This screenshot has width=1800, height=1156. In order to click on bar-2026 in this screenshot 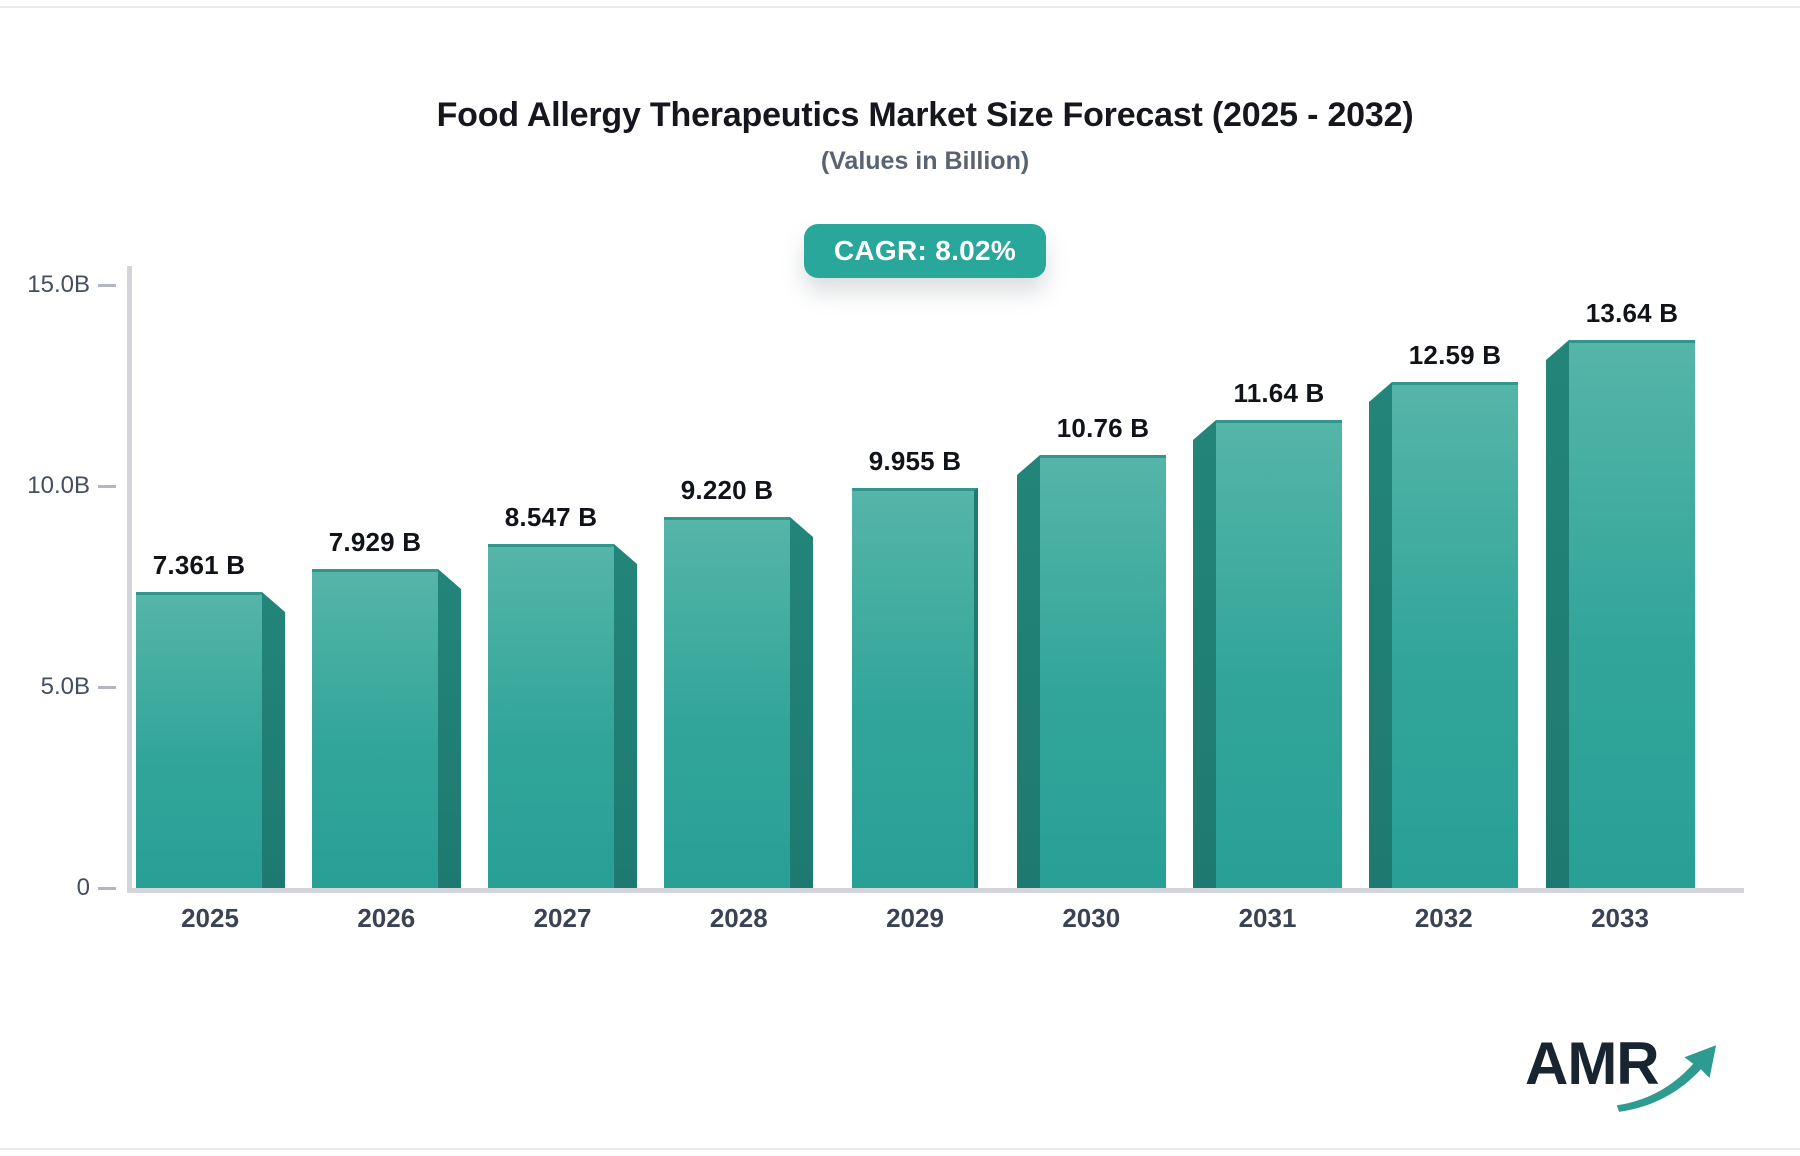, I will do `click(386, 728)`.